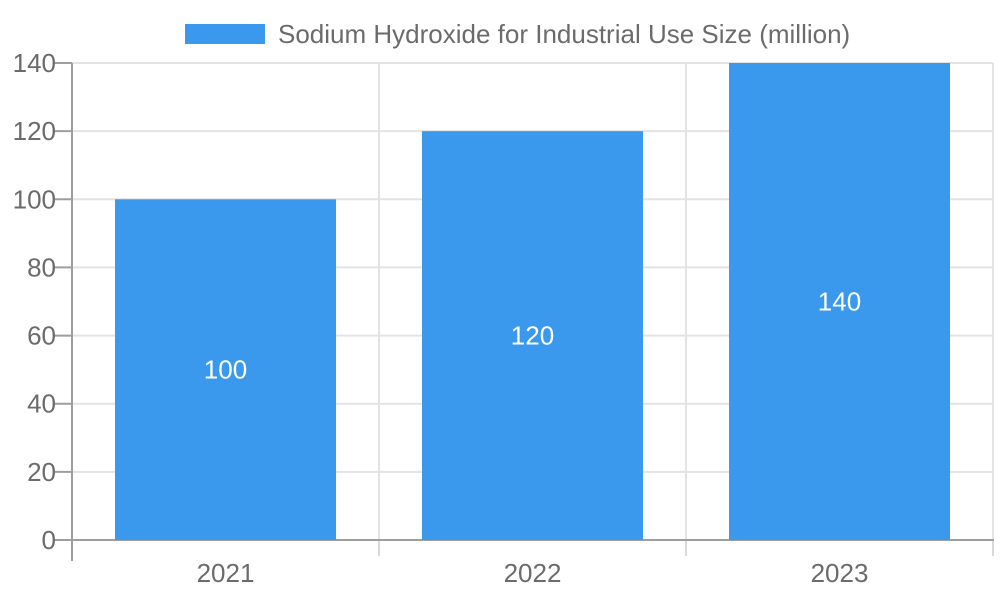 This screenshot has width=1000, height=600. Describe the element at coordinates (41, 336) in the screenshot. I see `y-tick-label: 60` at that location.